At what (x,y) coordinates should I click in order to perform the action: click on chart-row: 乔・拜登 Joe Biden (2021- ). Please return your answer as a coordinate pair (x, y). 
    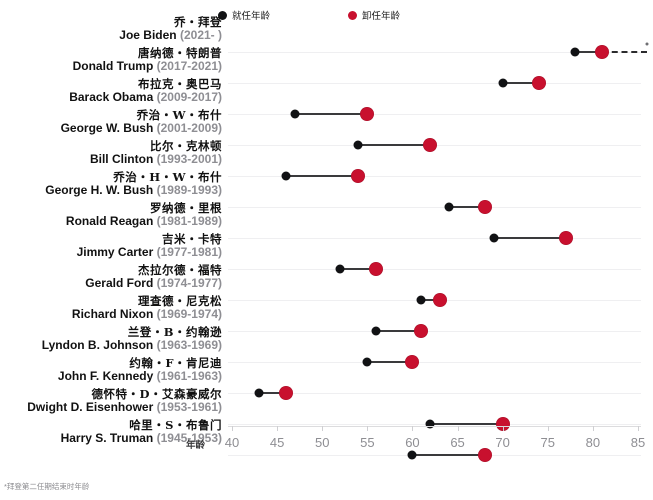
    Looking at the image, I should click on (326, 37).